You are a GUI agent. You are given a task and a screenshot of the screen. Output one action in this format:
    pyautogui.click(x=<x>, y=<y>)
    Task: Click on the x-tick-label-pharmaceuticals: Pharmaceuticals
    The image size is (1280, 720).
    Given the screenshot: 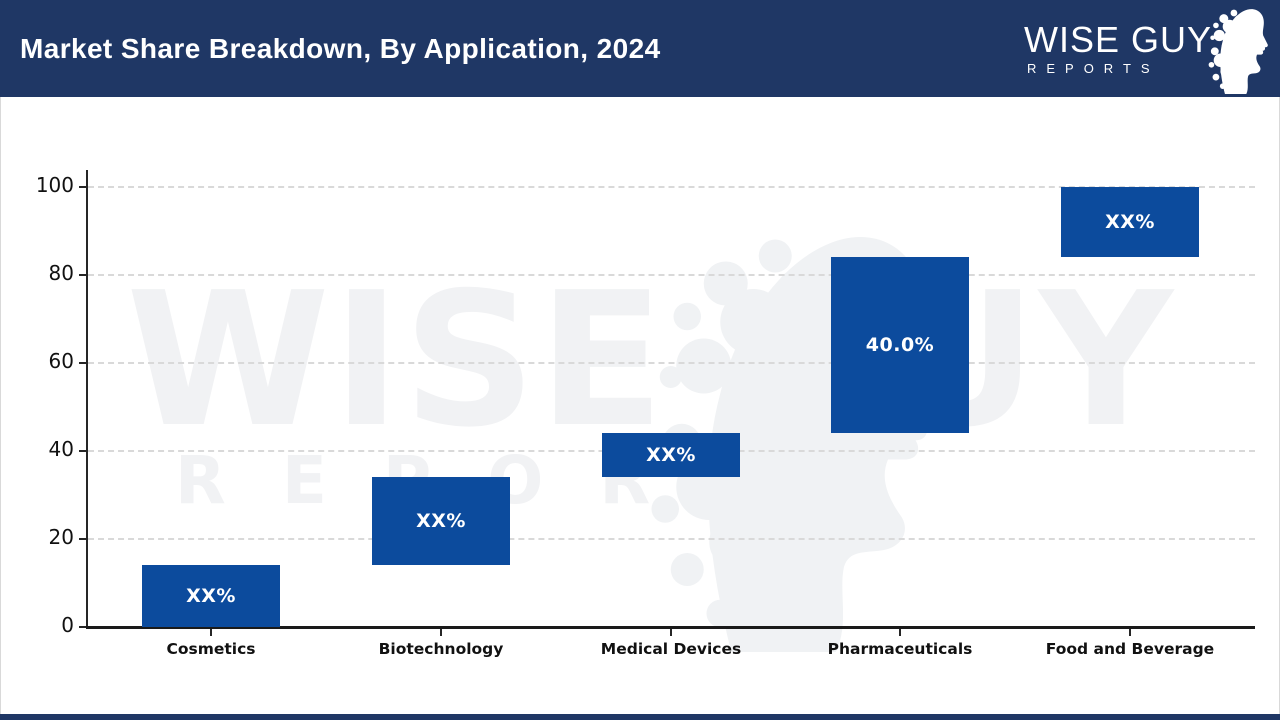 What is the action you would take?
    pyautogui.click(x=900, y=649)
    